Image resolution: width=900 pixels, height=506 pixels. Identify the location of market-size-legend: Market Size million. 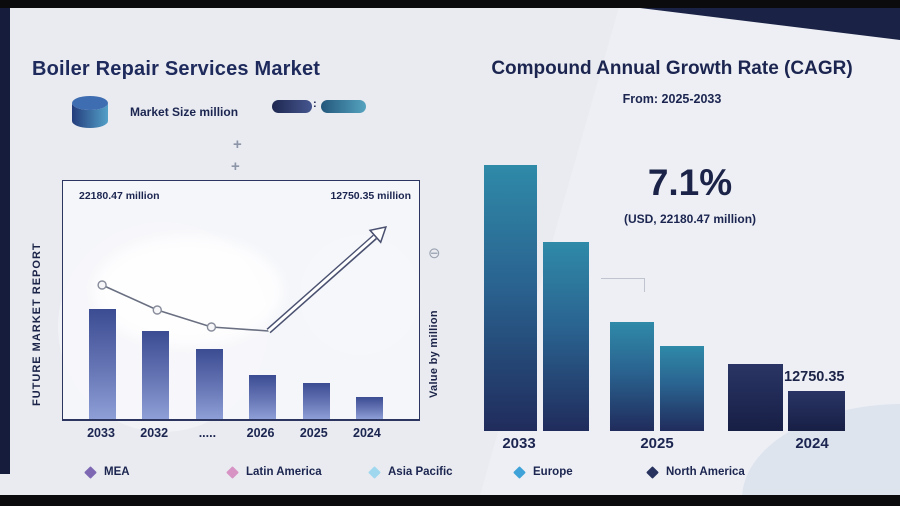
(151, 112).